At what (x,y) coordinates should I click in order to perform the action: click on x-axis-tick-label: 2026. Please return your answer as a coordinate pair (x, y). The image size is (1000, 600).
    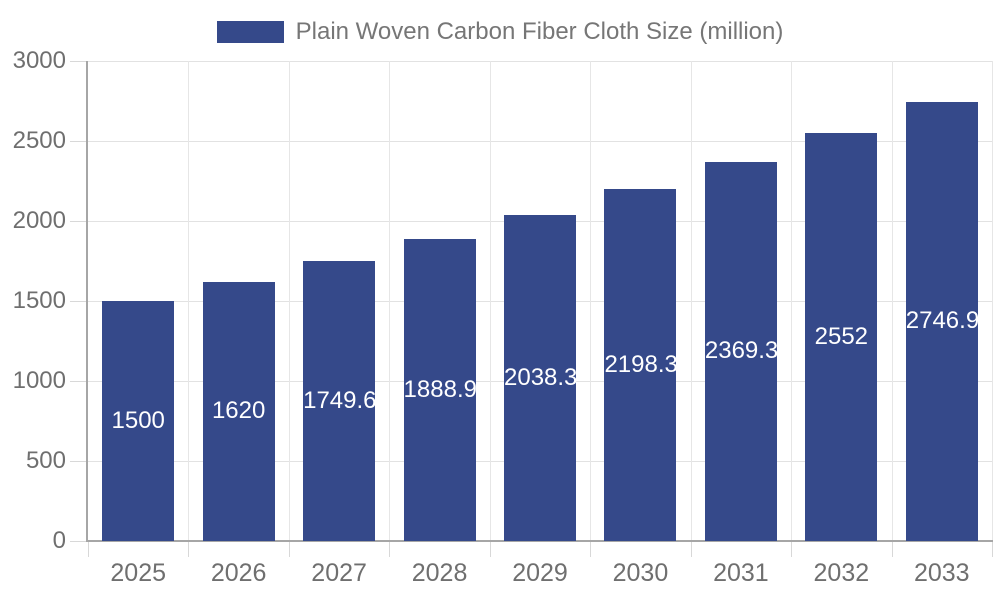
    Looking at the image, I should click on (238, 573).